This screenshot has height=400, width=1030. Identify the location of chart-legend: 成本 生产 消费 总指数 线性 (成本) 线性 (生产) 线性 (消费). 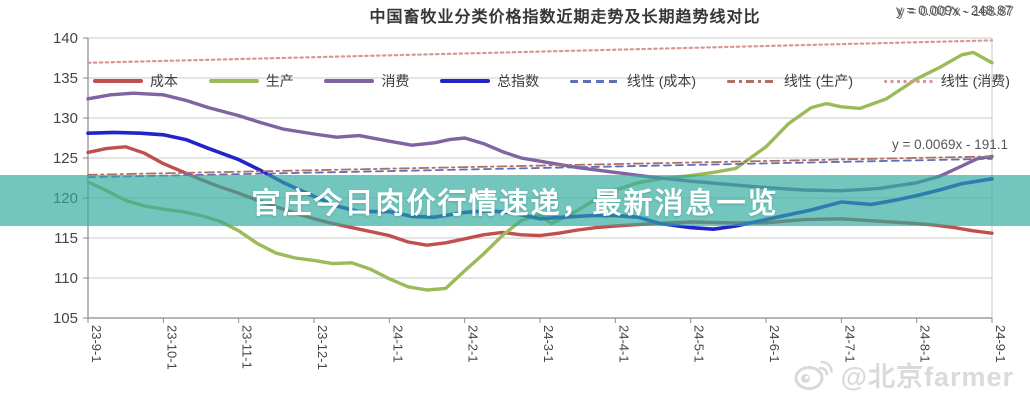
(551, 81).